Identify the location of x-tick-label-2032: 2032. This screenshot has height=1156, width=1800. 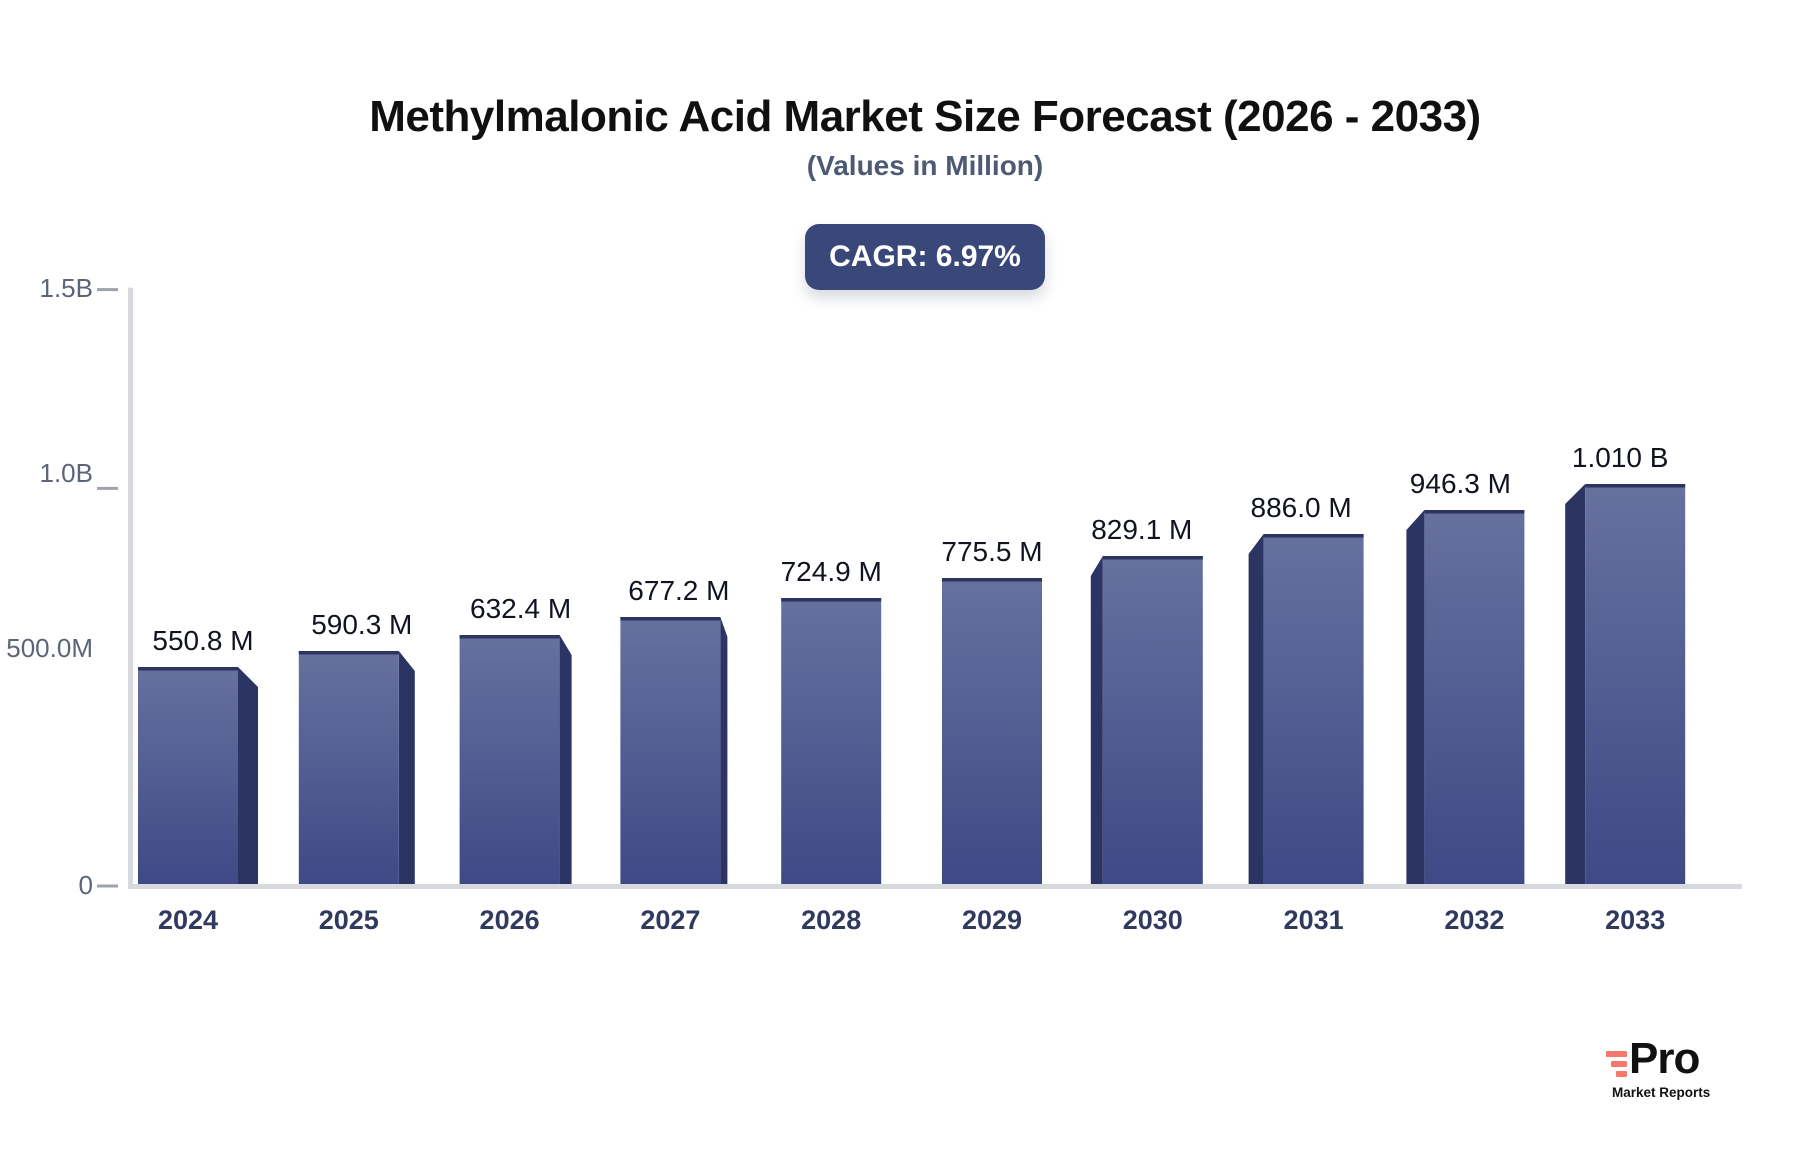
(1474, 920).